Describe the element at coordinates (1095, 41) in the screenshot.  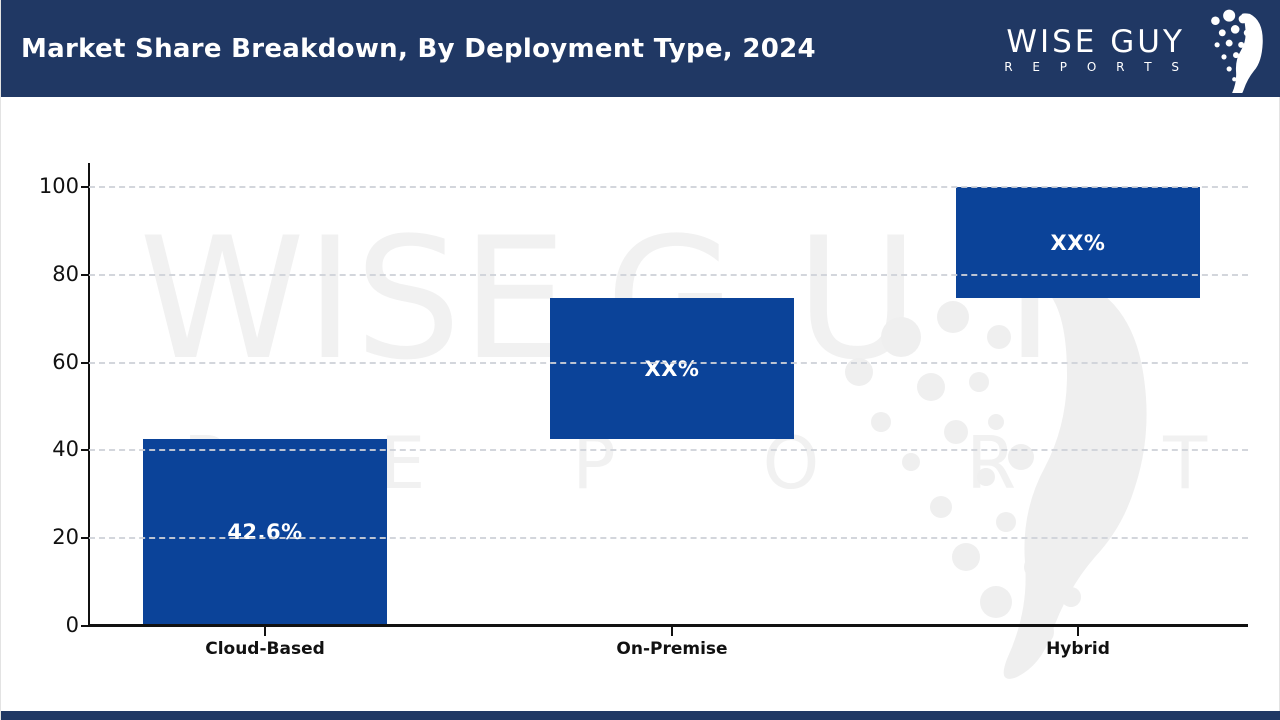
I see `logo-wordmark: WISE GUY` at that location.